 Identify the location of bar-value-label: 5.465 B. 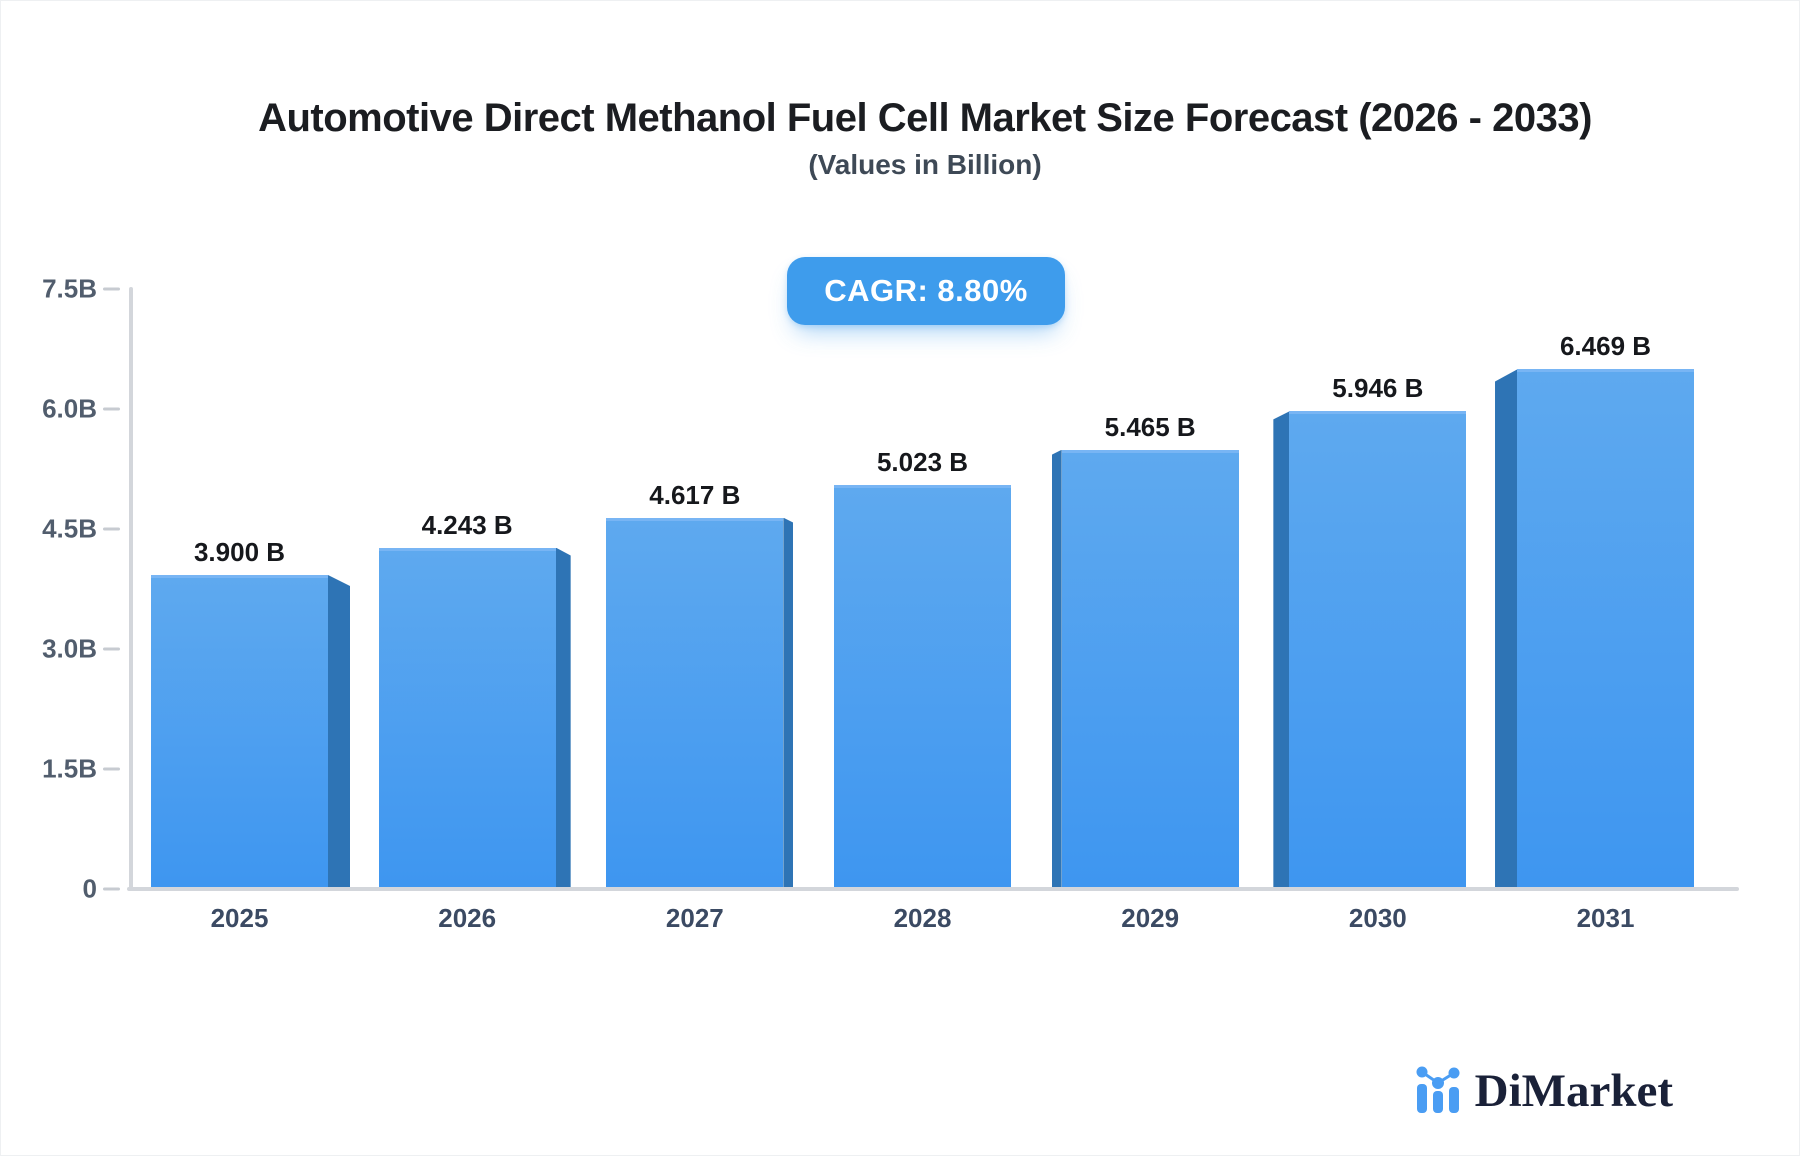
(1150, 426).